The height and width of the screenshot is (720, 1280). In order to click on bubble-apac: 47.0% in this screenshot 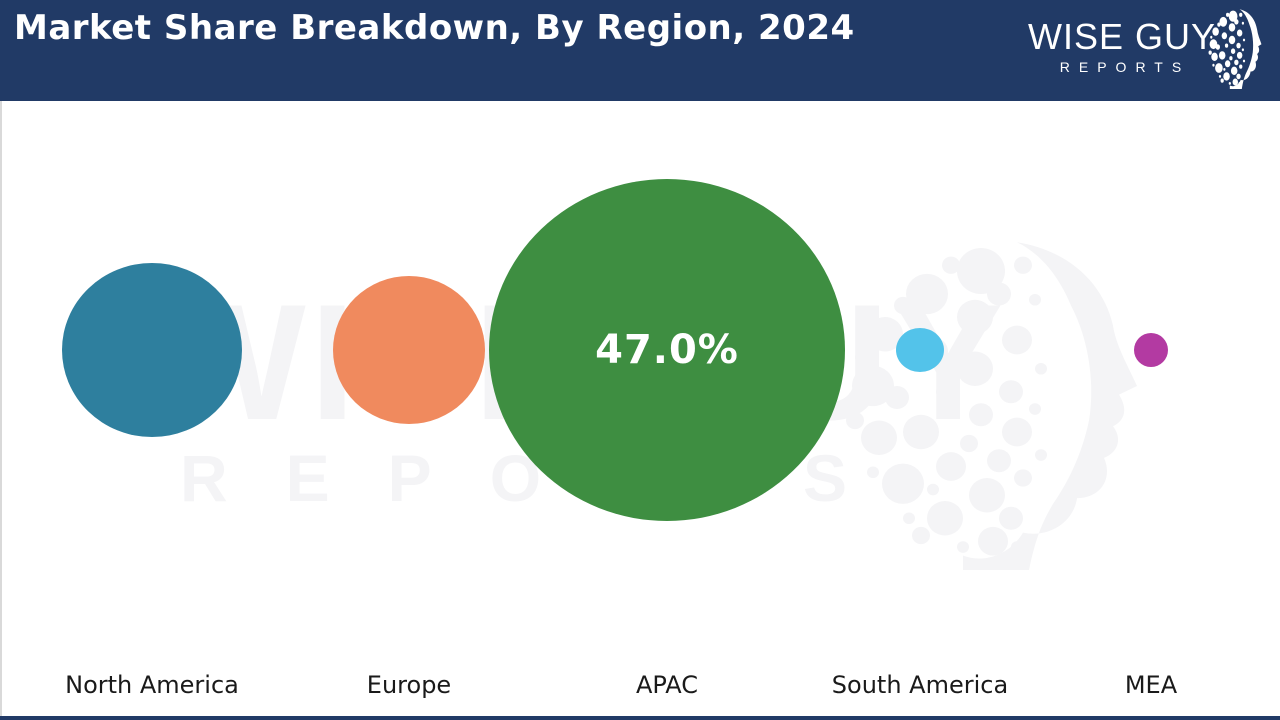, I will do `click(667, 350)`.